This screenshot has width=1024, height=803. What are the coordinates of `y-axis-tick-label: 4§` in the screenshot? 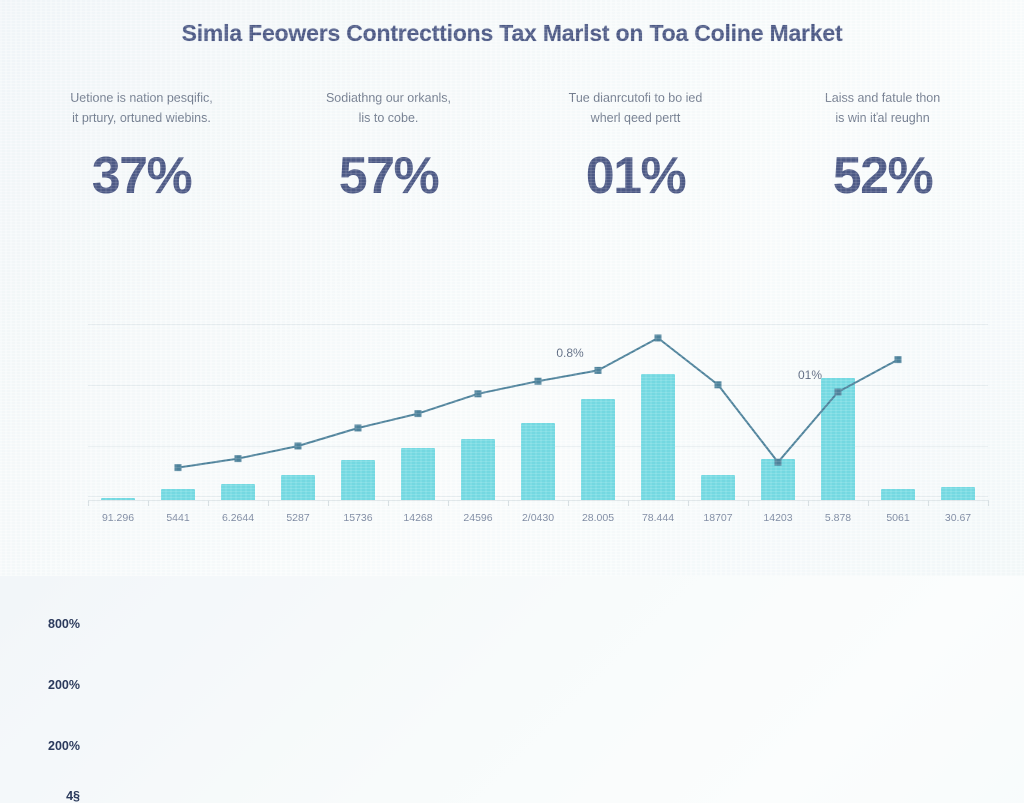 It's located at (73, 796).